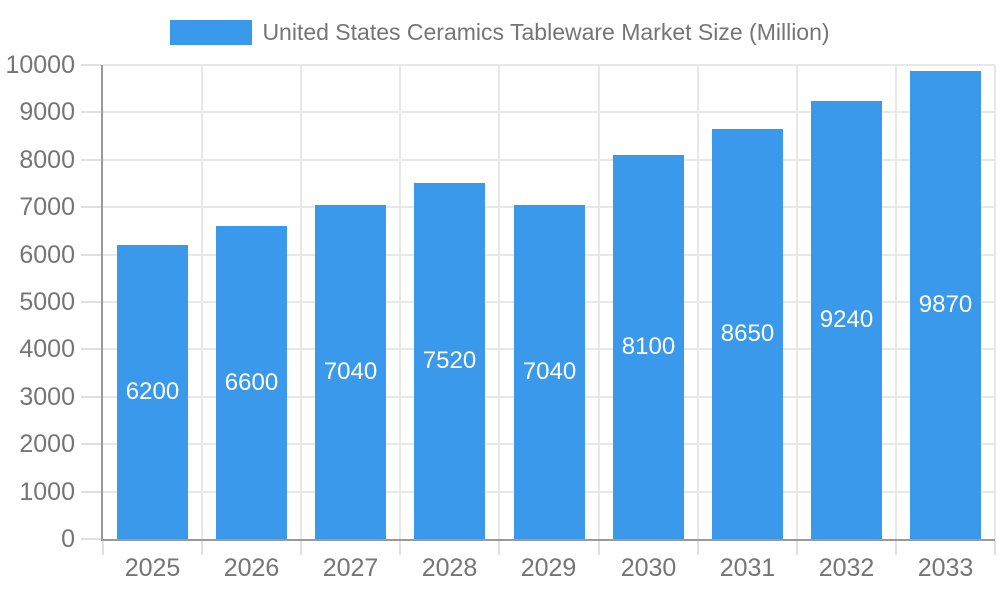 This screenshot has width=1000, height=600. I want to click on bar-value-label: 9240, so click(846, 319).